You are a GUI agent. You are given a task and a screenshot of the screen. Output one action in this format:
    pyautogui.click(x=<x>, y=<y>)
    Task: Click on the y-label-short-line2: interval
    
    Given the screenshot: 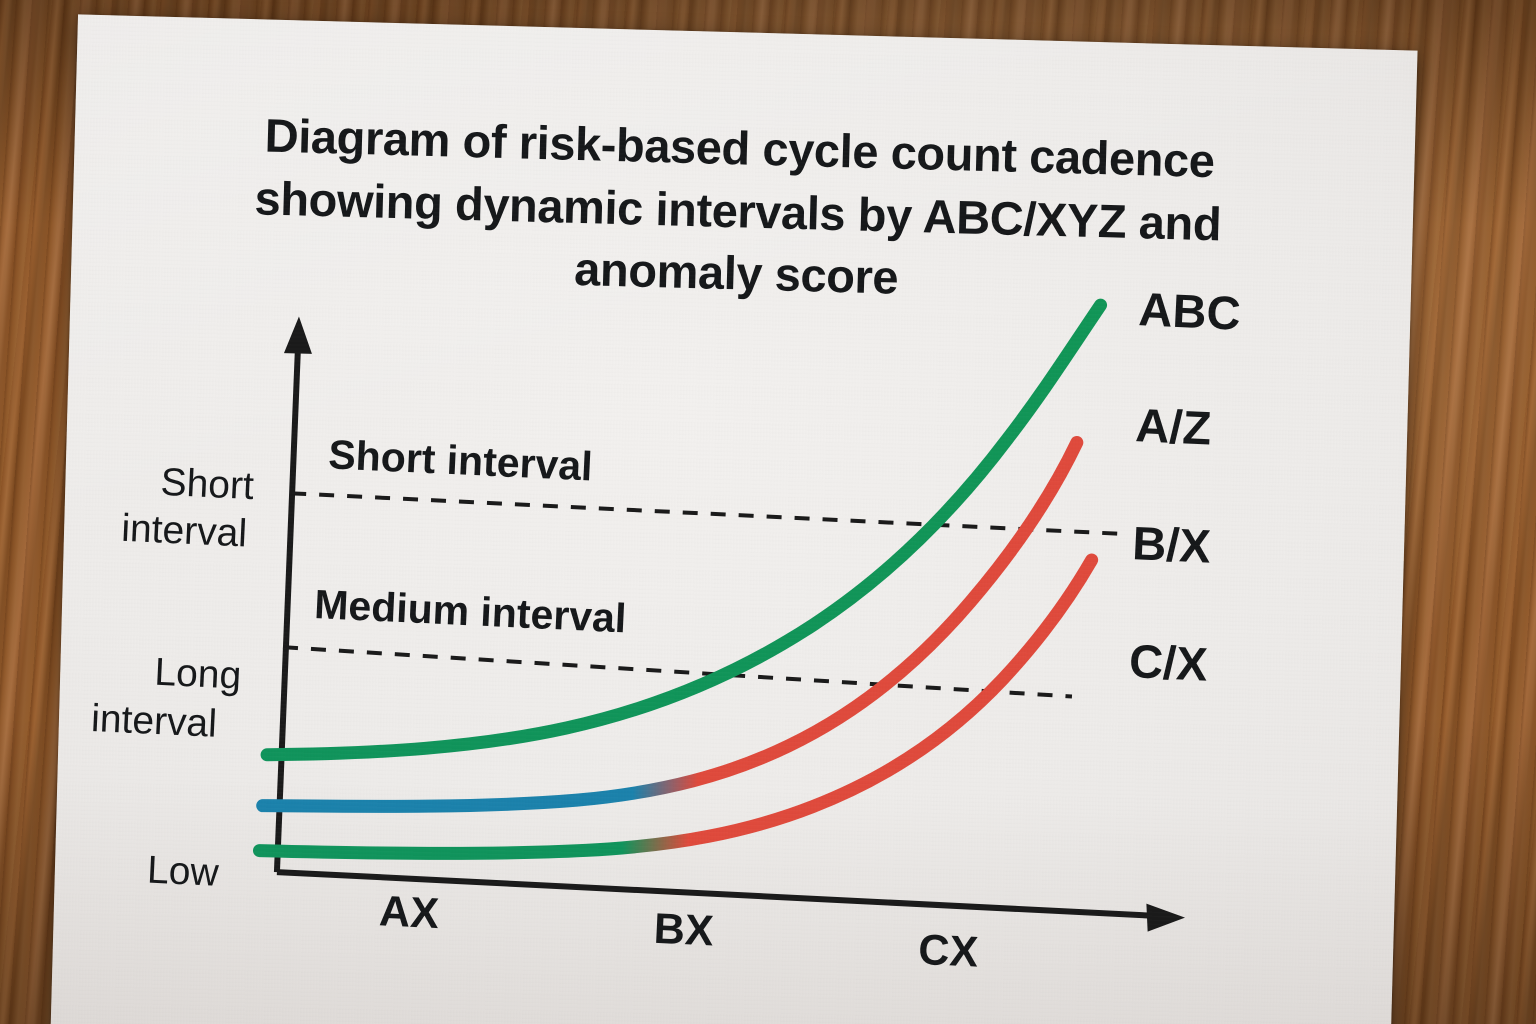 What is the action you would take?
    pyautogui.click(x=184, y=531)
    